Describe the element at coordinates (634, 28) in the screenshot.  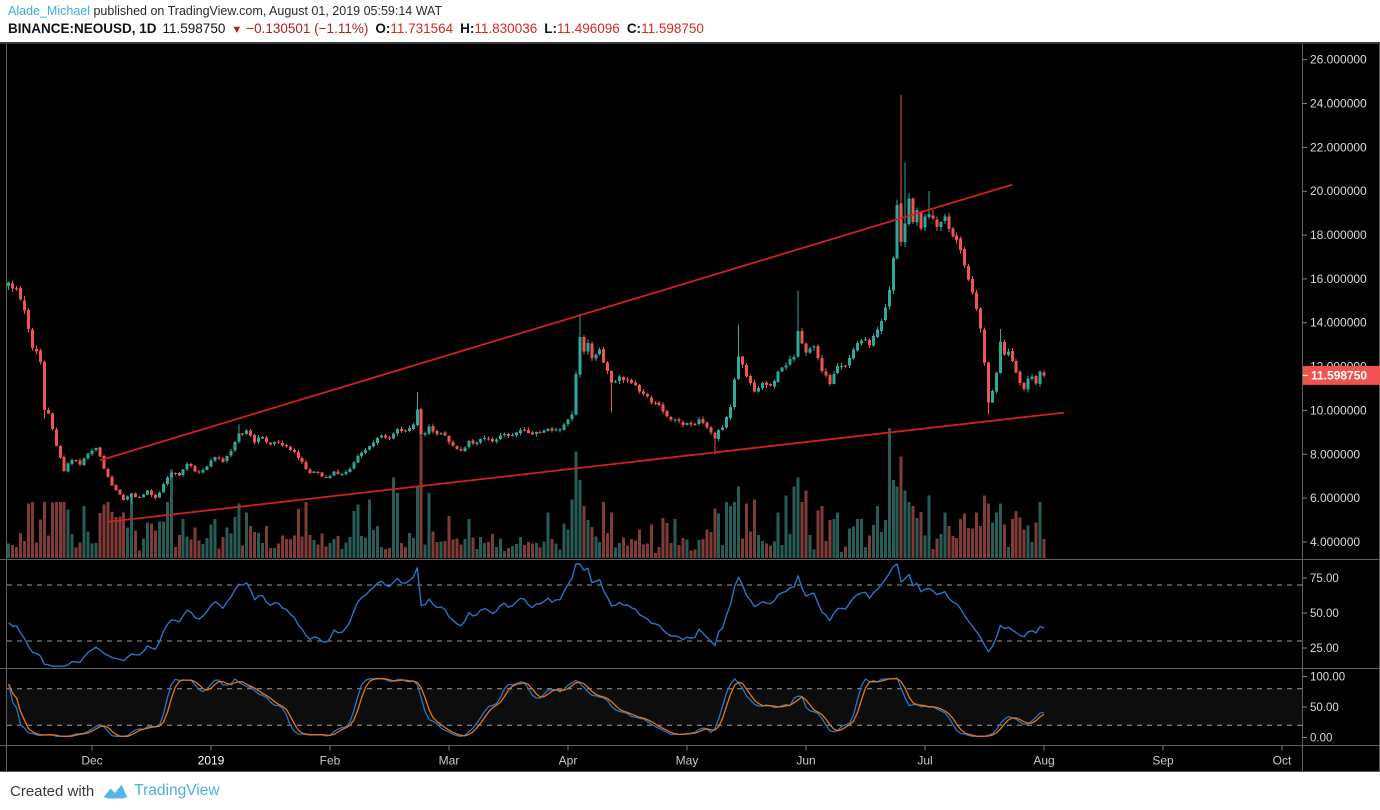
I see `close-label: C:` at that location.